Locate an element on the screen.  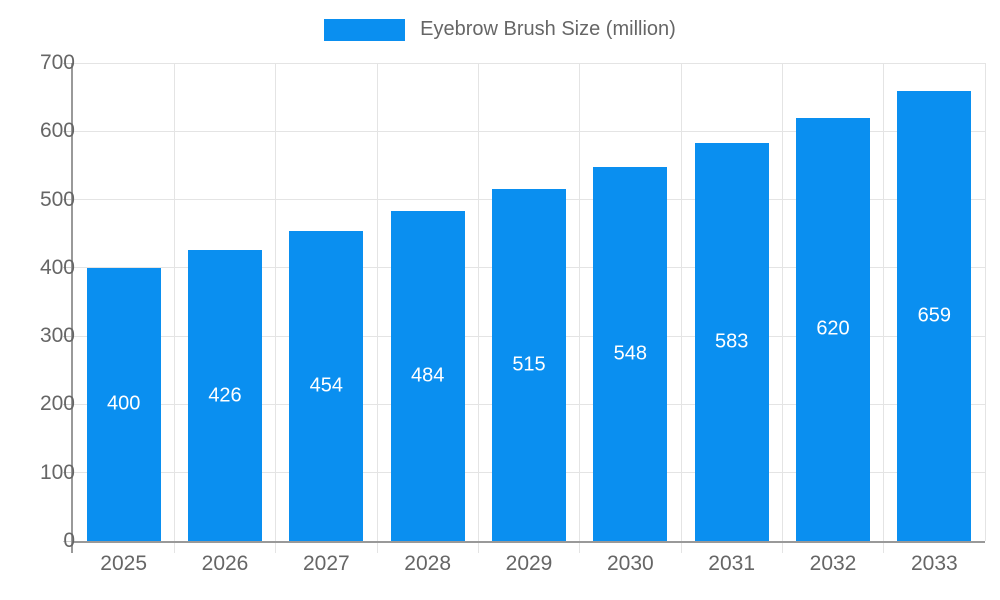
bar-value-label: 400 is located at coordinates (123, 403).